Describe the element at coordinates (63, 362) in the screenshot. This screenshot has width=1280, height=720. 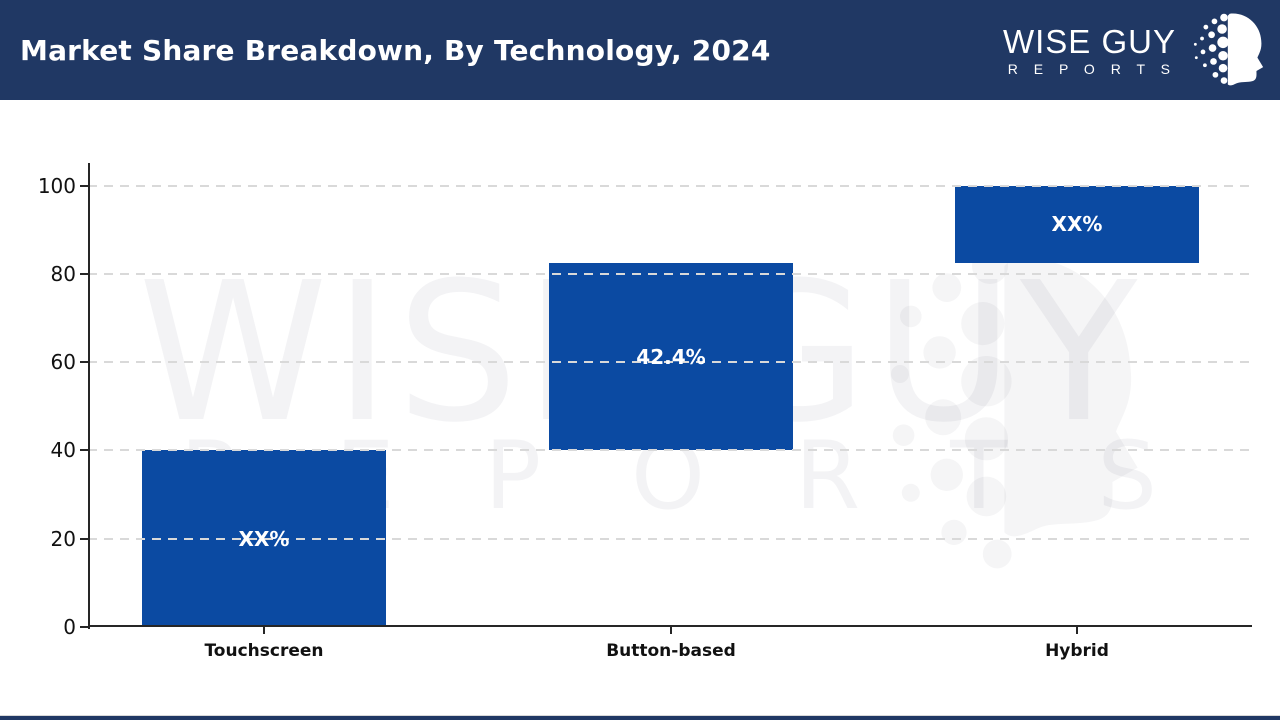
I see `y-tick-label-60: 60` at that location.